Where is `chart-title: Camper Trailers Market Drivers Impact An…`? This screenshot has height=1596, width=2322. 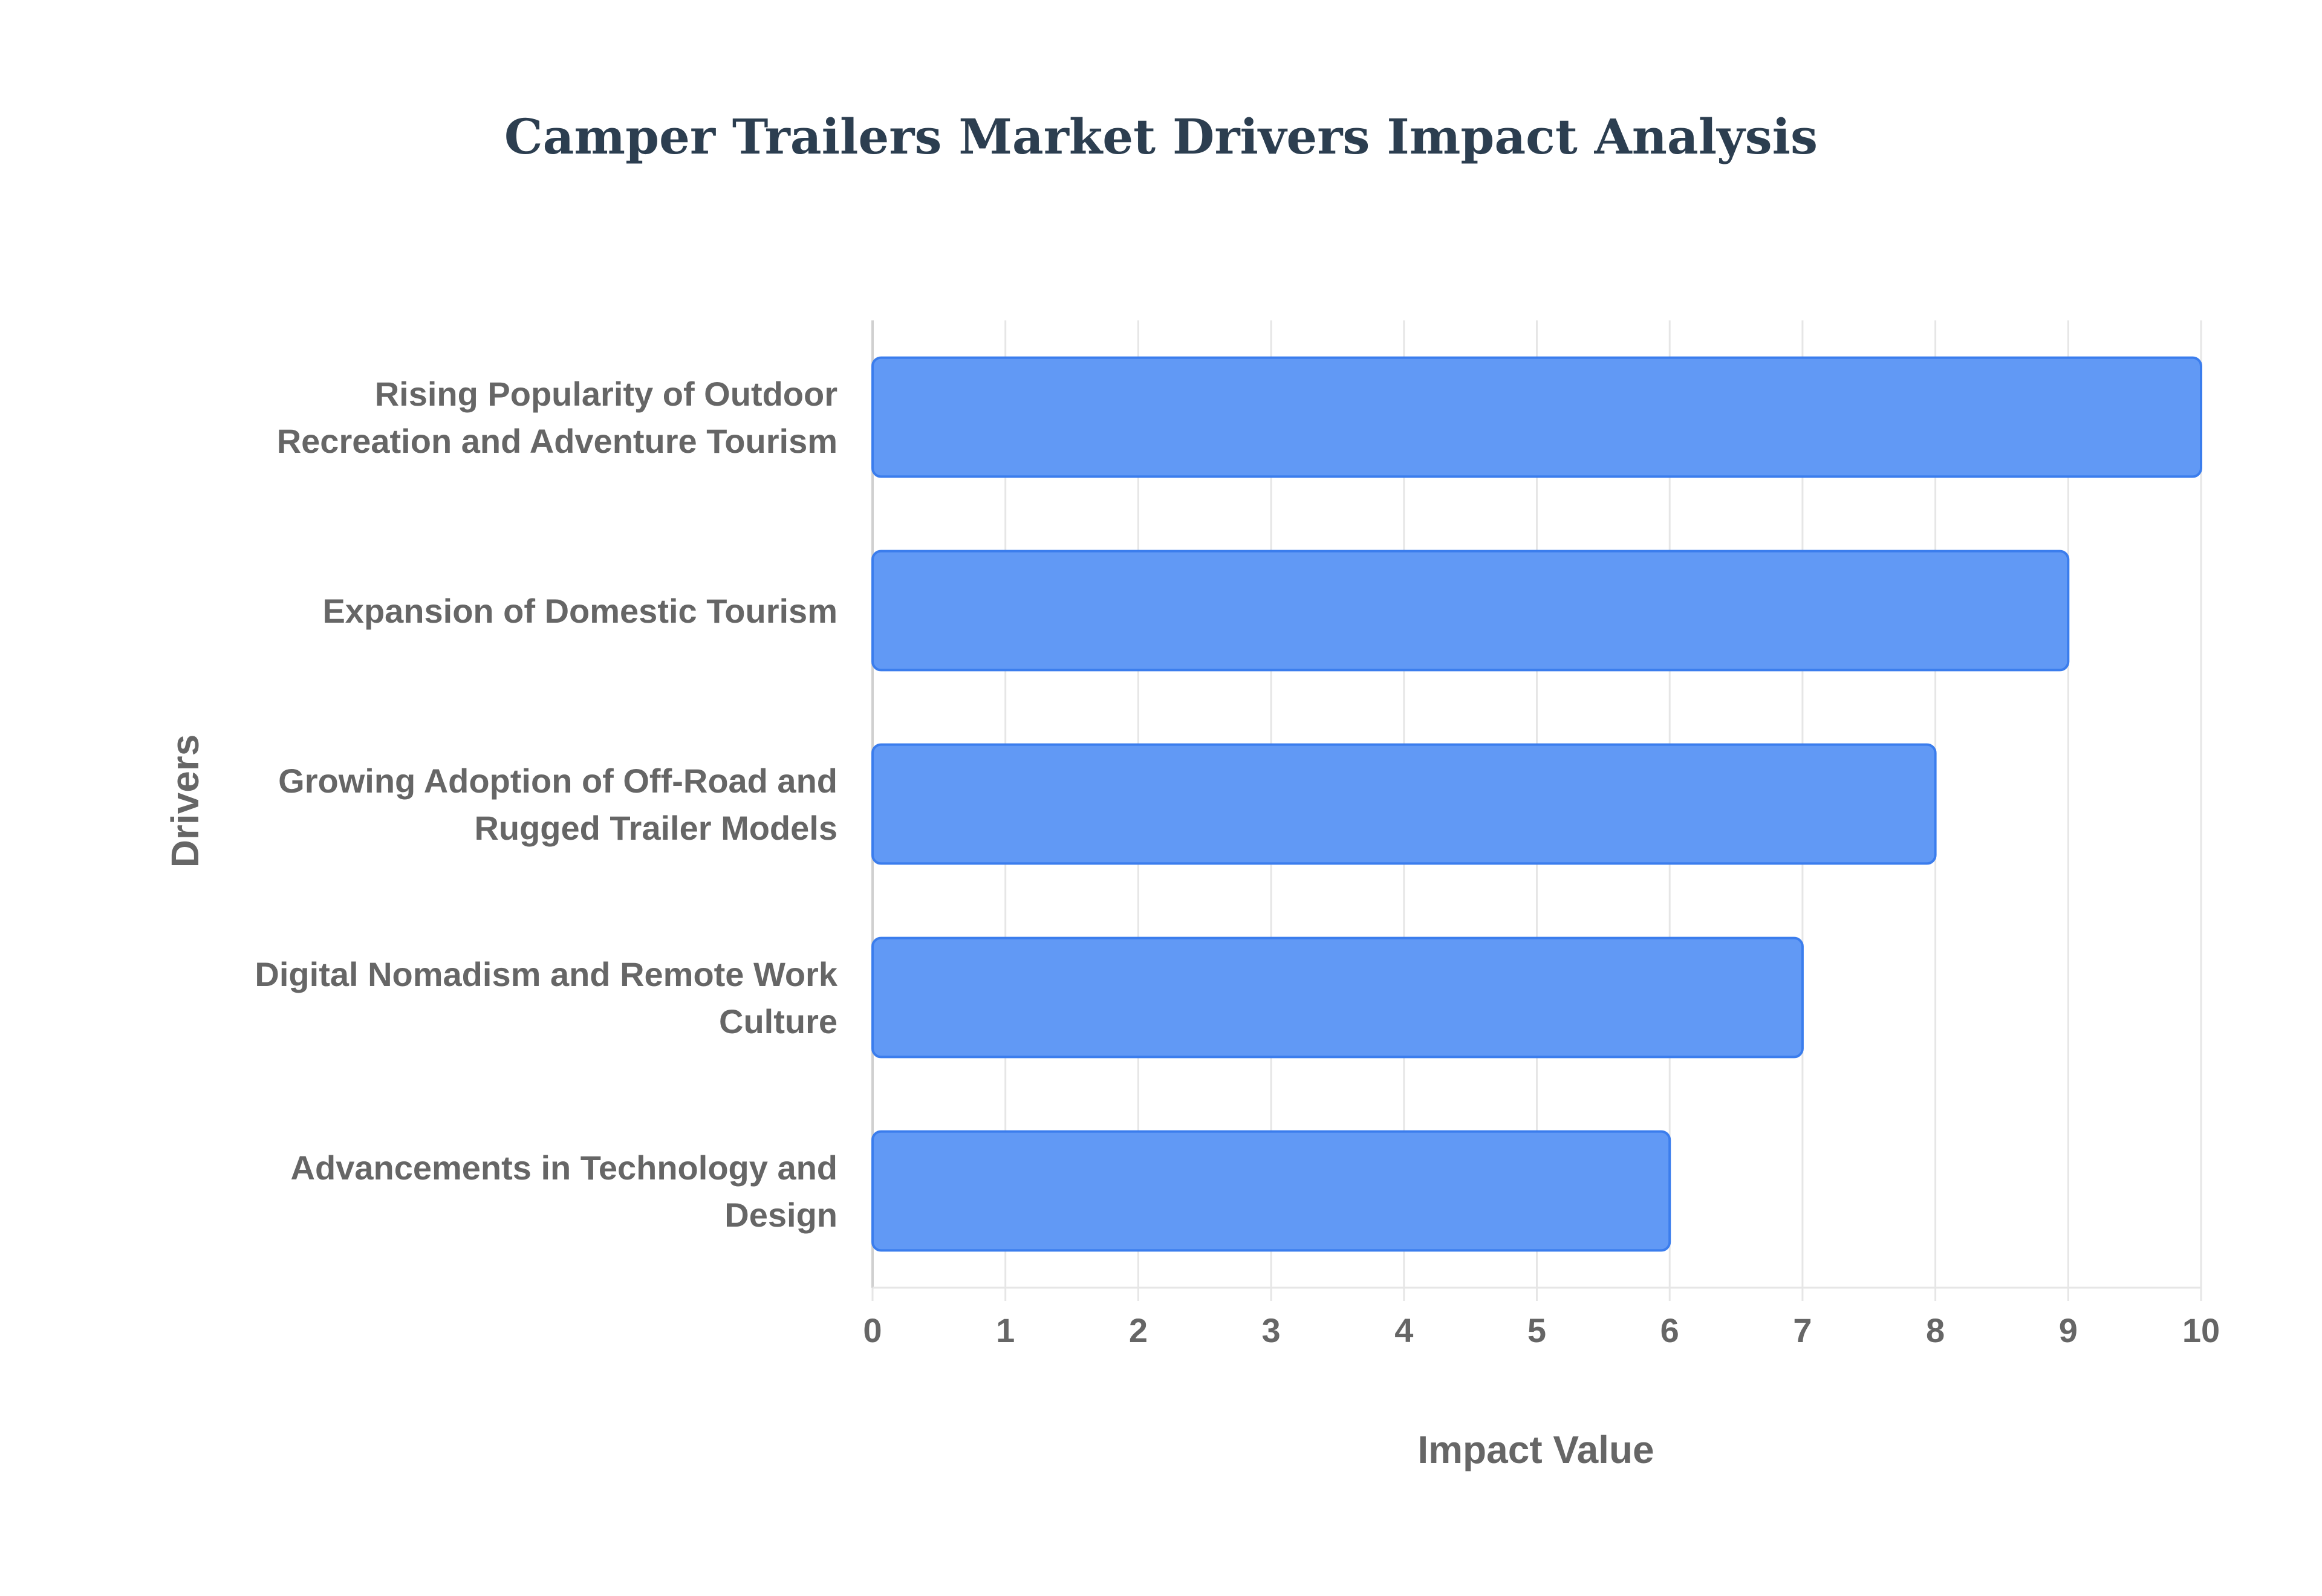 chart-title: Camper Trailers Market Drivers Impact An… is located at coordinates (1161, 136).